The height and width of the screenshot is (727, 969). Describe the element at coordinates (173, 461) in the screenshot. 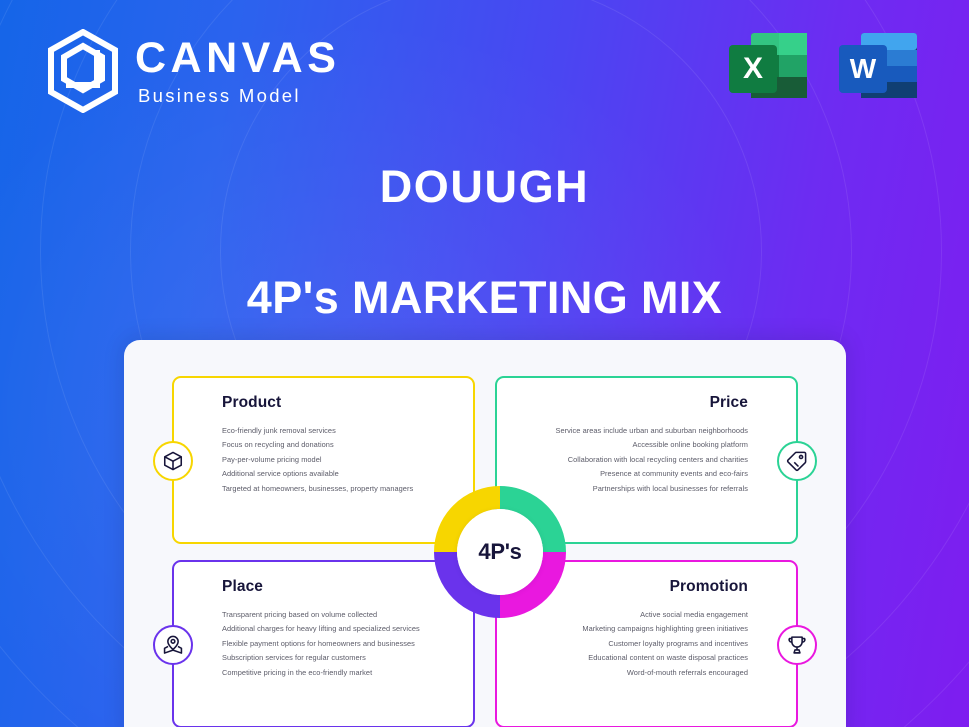

I see `box-cube-icon` at that location.